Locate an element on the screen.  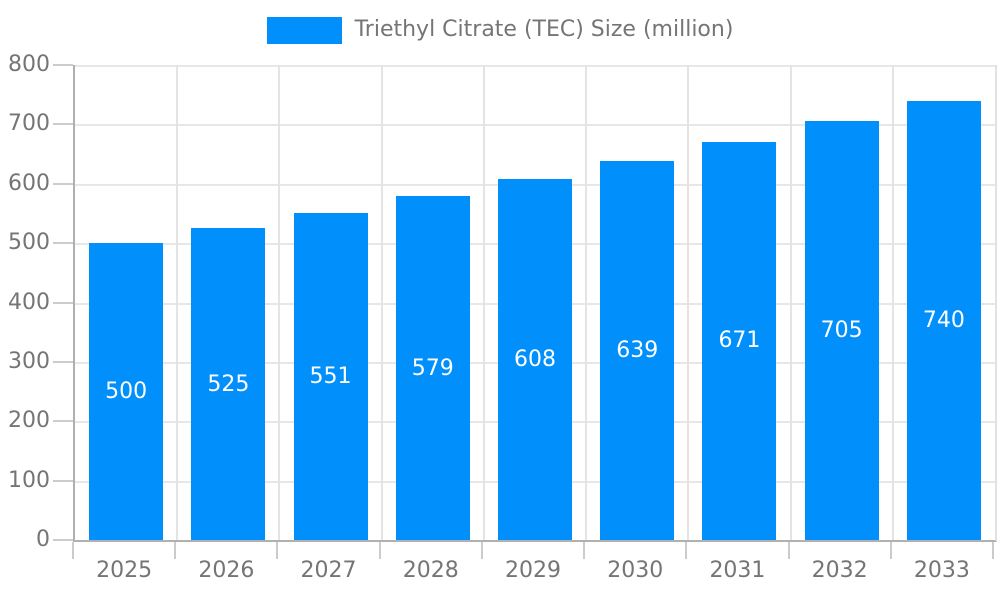
bar-value-label: 608 is located at coordinates (535, 359).